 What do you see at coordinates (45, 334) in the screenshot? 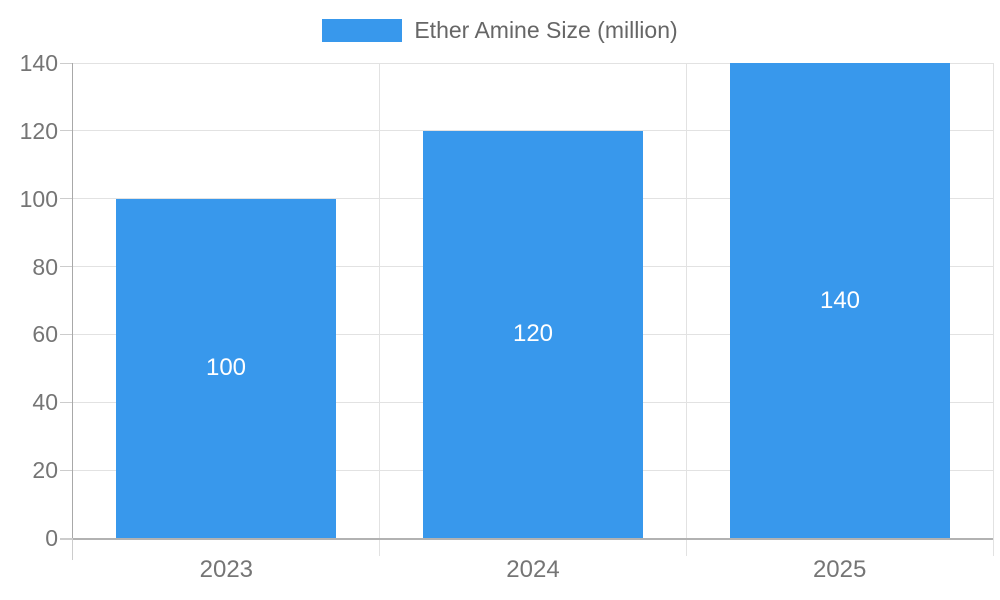
I see `y-tick-label: 60` at bounding box center [45, 334].